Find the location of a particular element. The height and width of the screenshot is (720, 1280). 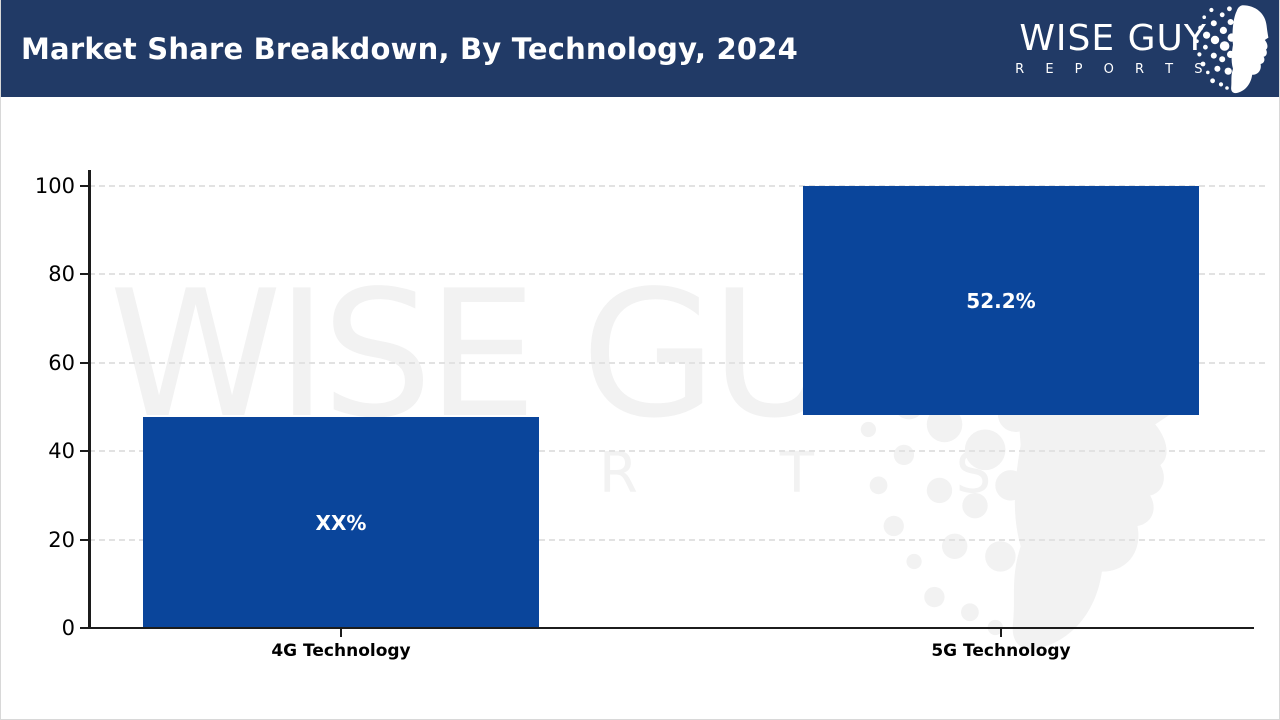

bar-5g-technology: 52.2% is located at coordinates (1001, 300).